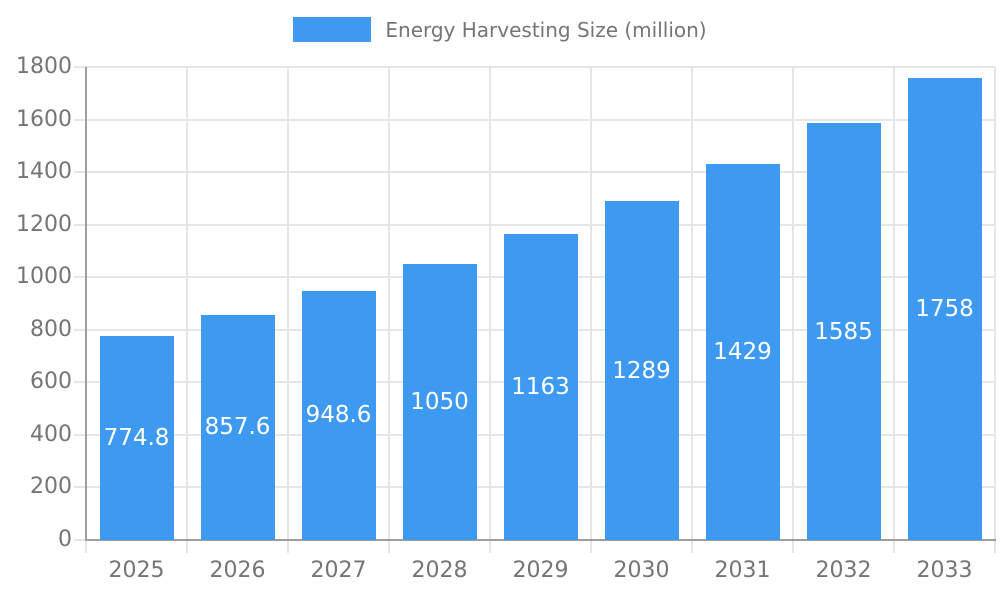 The height and width of the screenshot is (600, 1000). Describe the element at coordinates (338, 570) in the screenshot. I see `x-tick-label: 2027` at that location.